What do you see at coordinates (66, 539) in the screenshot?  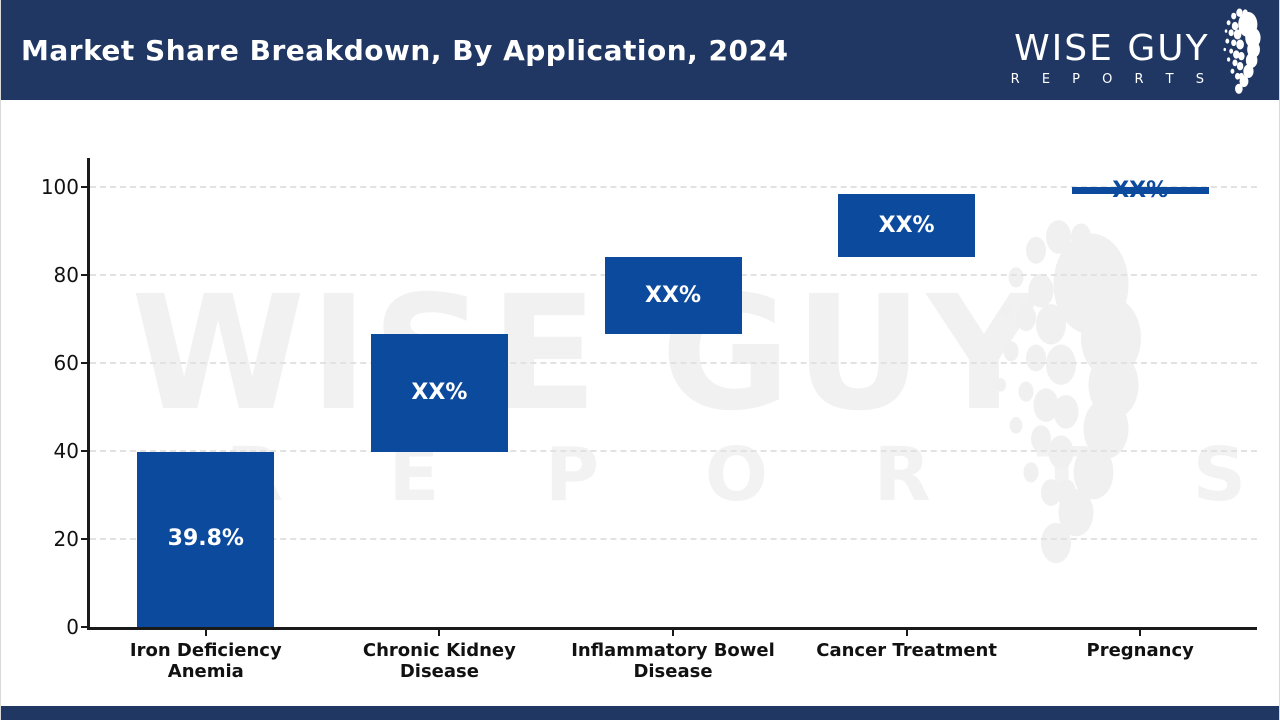 I see `y-axis-tick-label: 20` at bounding box center [66, 539].